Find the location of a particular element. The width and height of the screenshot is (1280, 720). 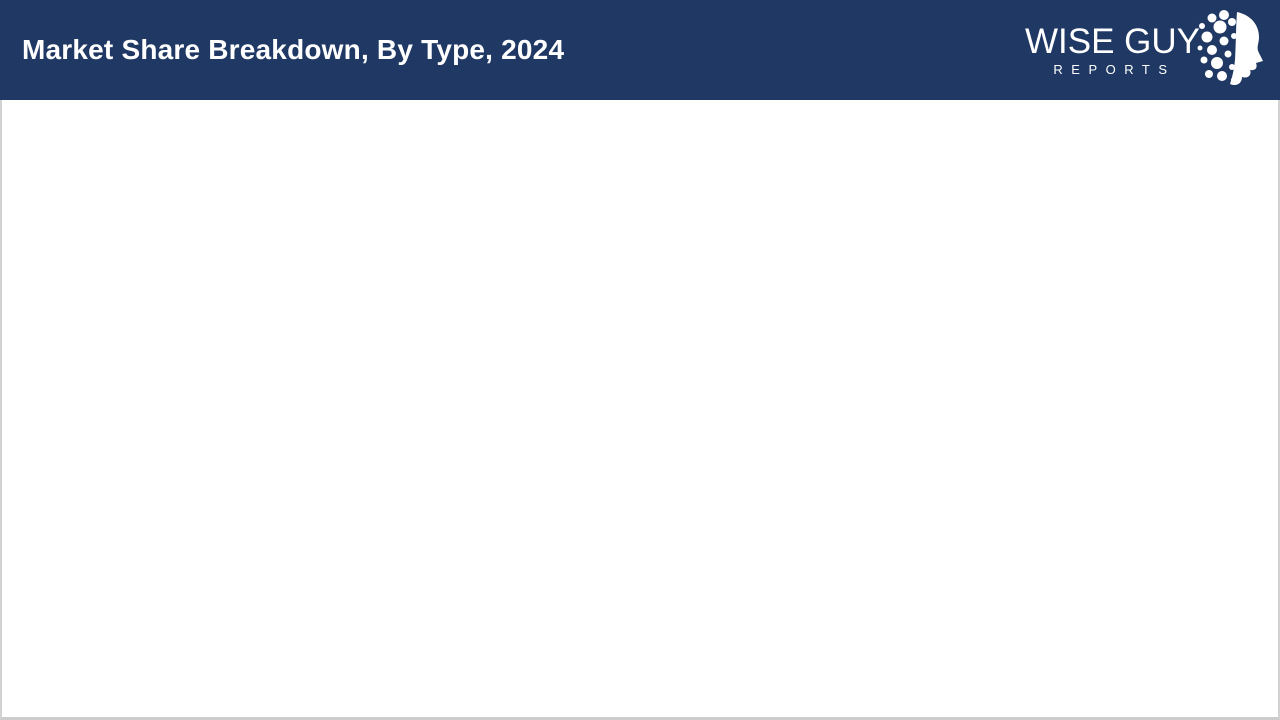

logo-reports-text: REPORTS is located at coordinates (1114, 69).